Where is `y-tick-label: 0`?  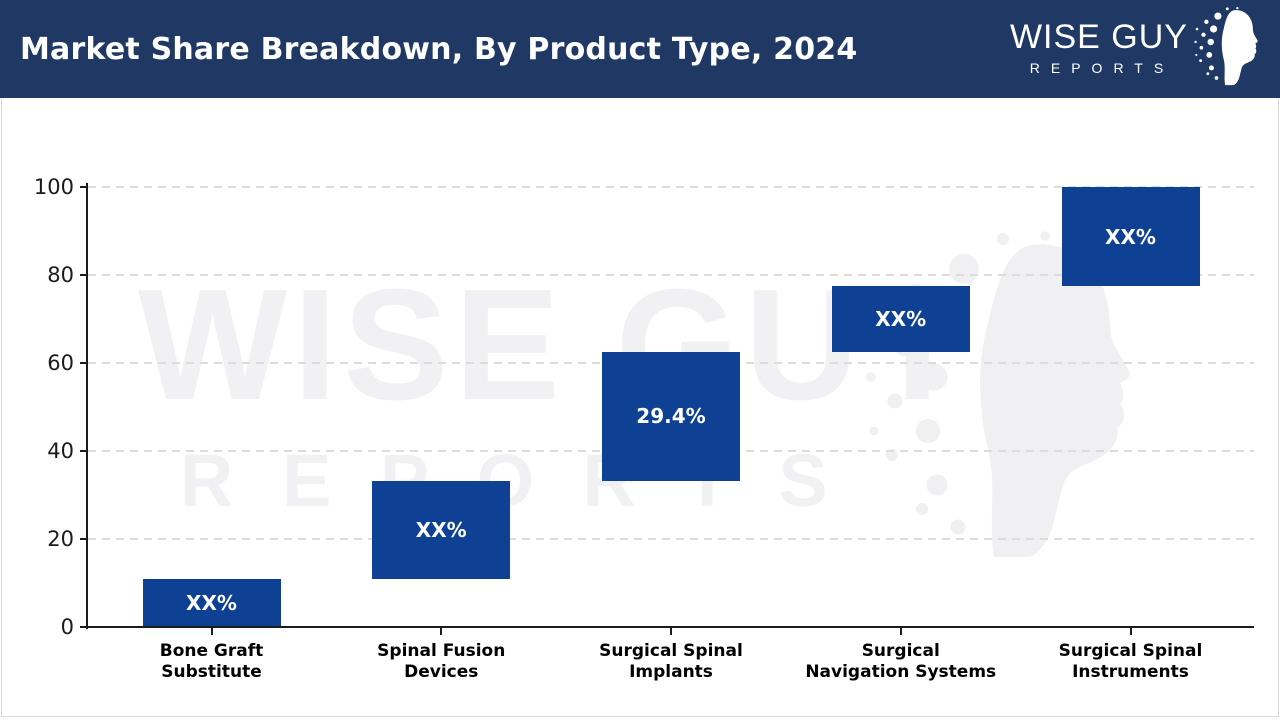 y-tick-label: 0 is located at coordinates (67, 627).